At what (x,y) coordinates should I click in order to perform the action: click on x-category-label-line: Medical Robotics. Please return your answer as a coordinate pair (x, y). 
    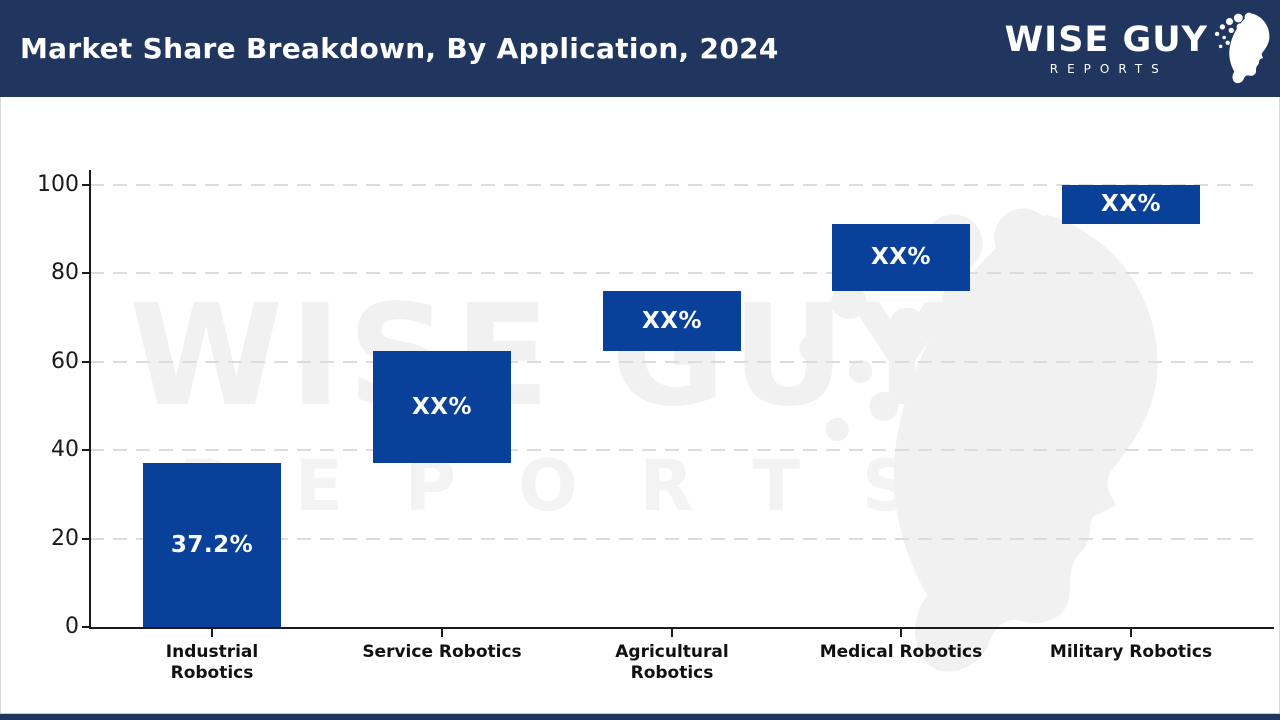
    Looking at the image, I should click on (901, 652).